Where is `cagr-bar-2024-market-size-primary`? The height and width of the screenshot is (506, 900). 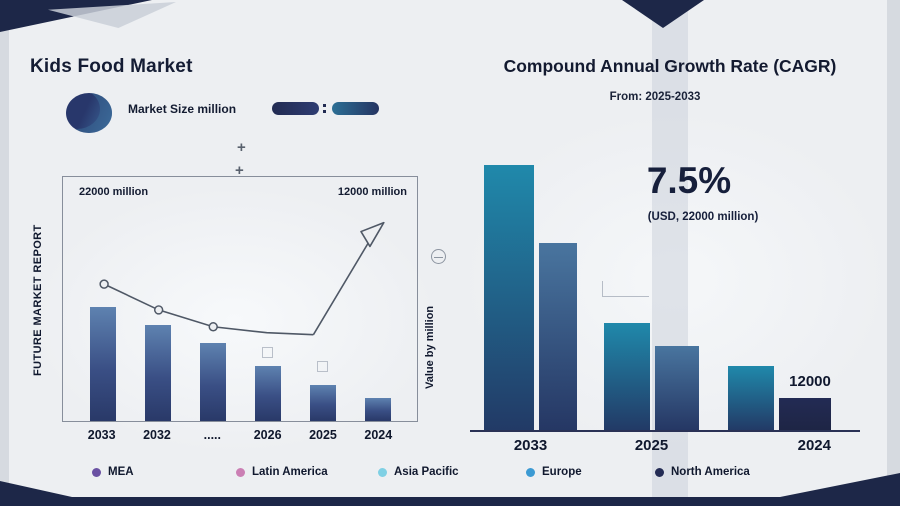 cagr-bar-2024-market-size-primary is located at coordinates (751, 398).